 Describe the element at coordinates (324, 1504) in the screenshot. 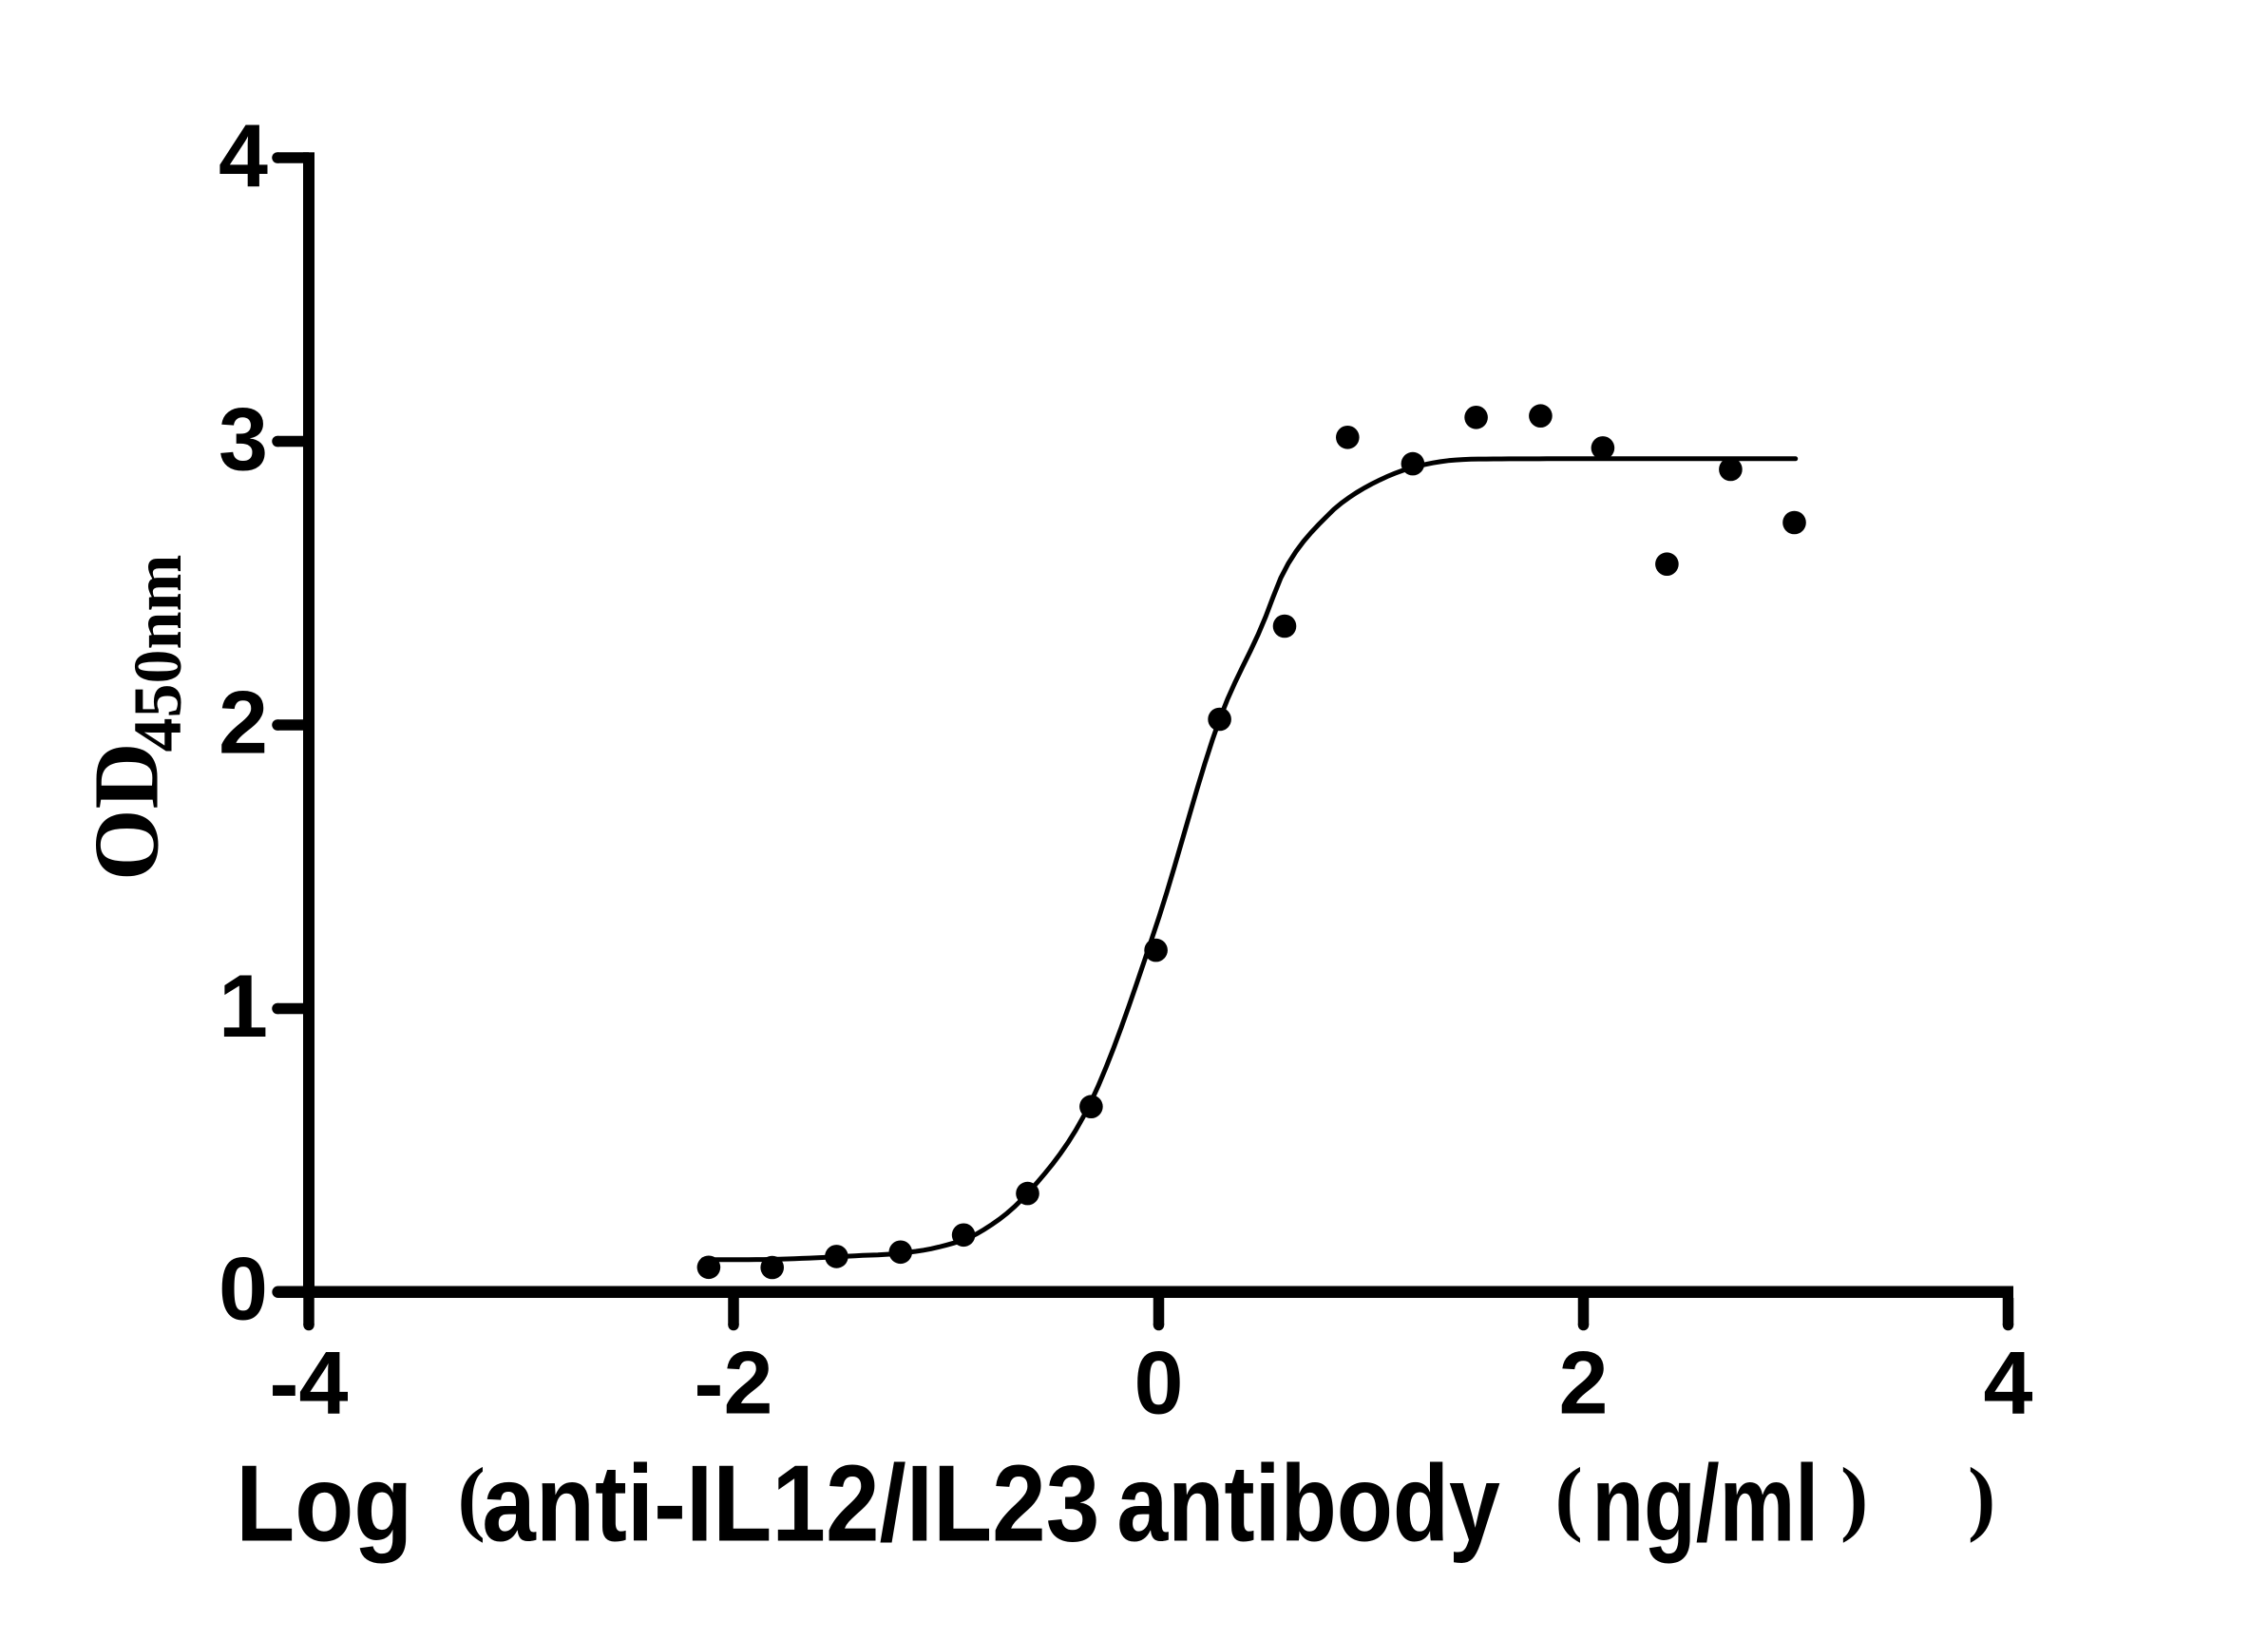

I see `svg-text: Log` at that location.